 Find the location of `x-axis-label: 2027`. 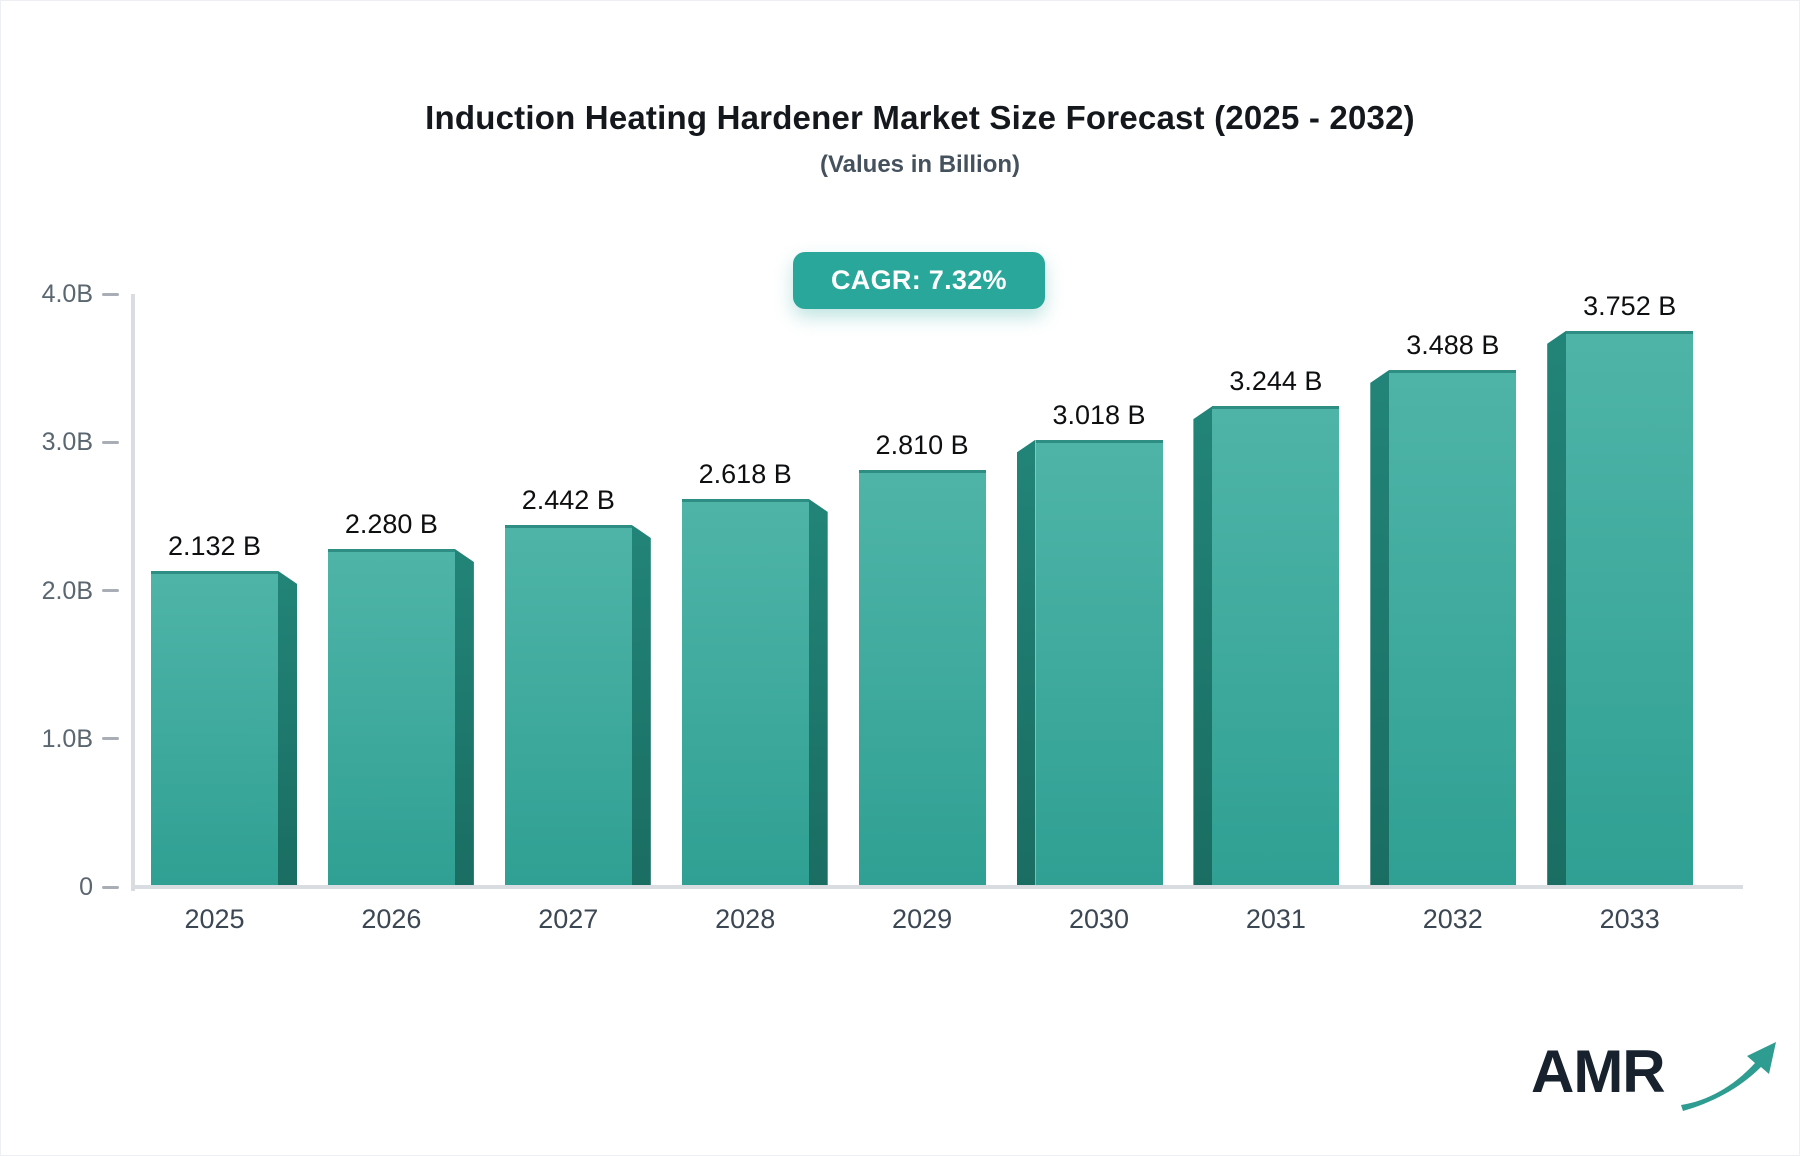

x-axis-label: 2027 is located at coordinates (568, 919).